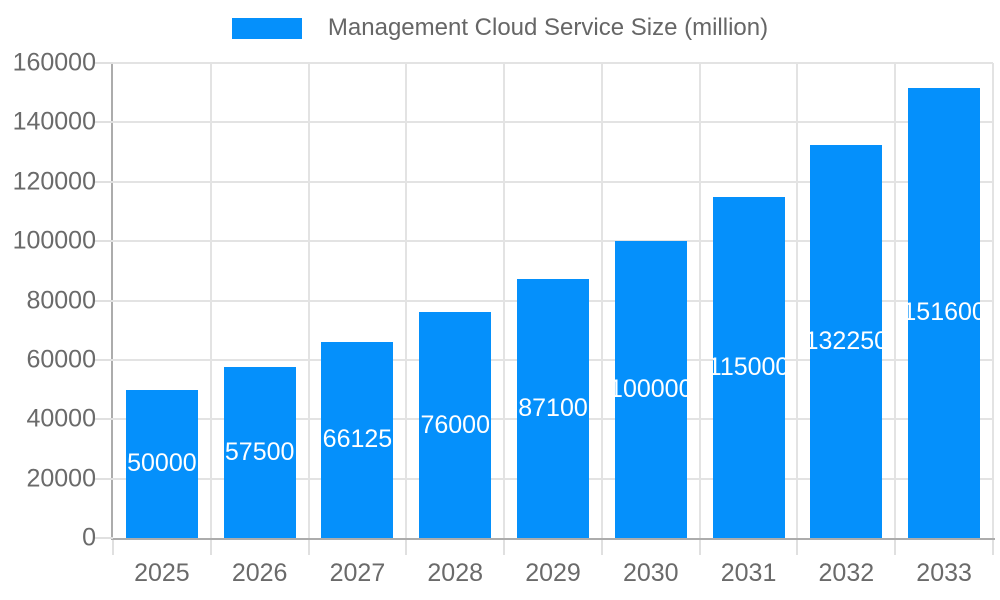 This screenshot has width=1000, height=600. I want to click on legend-marker-icon, so click(266, 28).